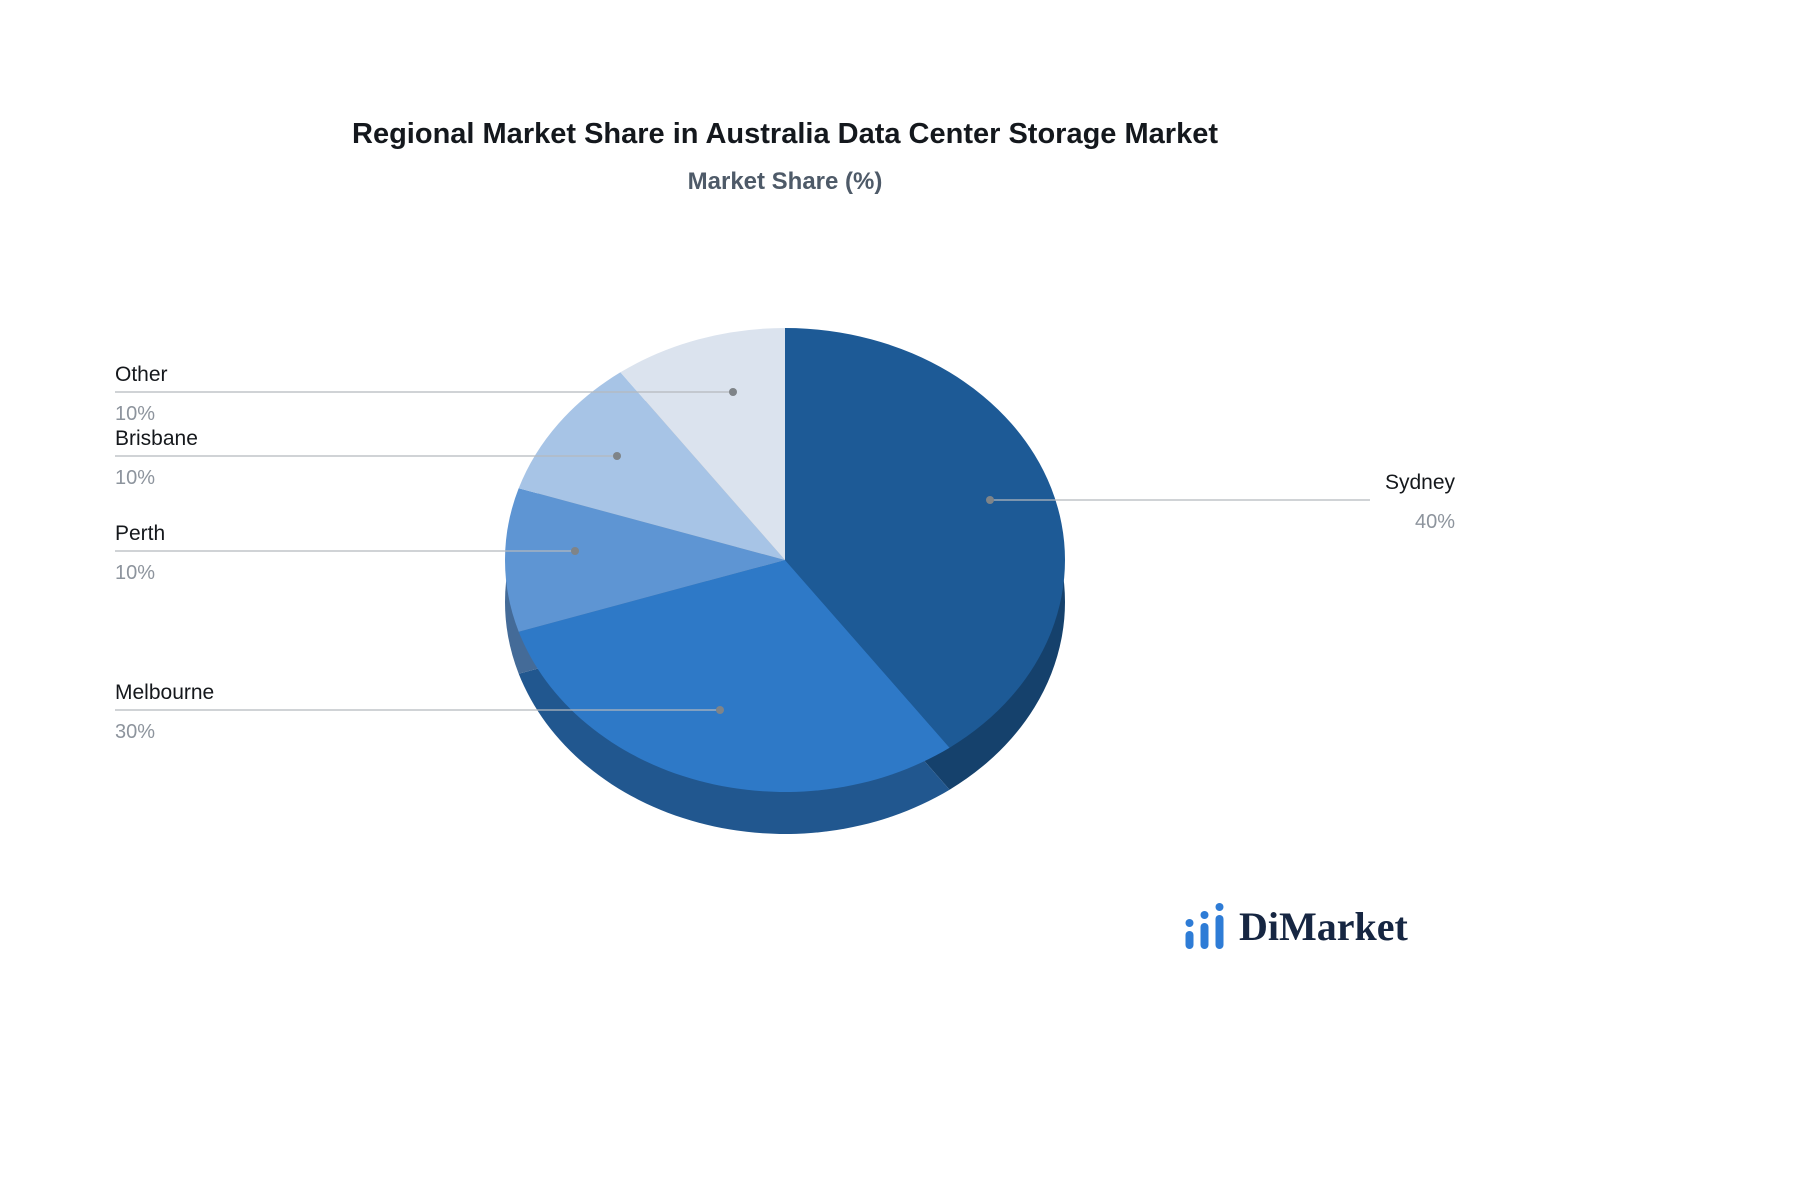 This screenshot has width=1800, height=1196. What do you see at coordinates (1323, 926) in the screenshot?
I see `brand-logo-text: DiMarket` at bounding box center [1323, 926].